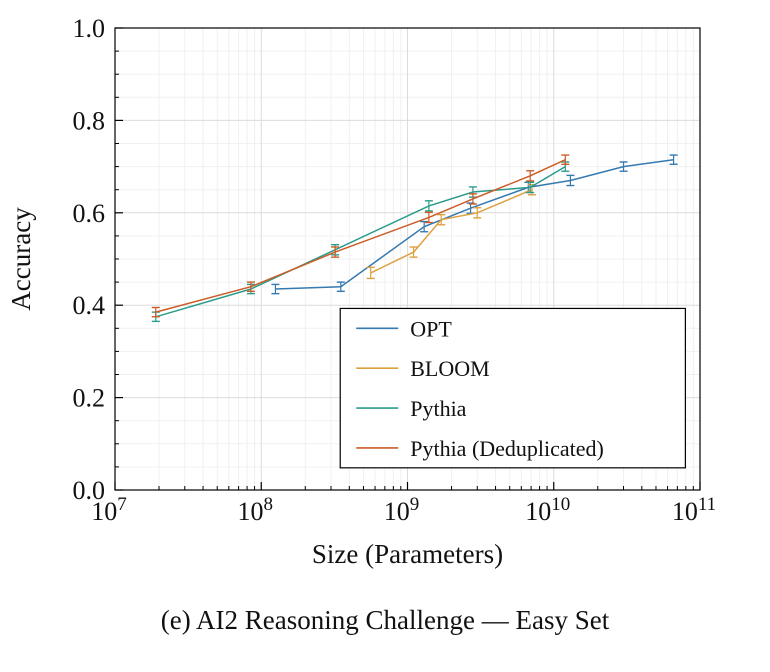  What do you see at coordinates (98, 259) in the screenshot?
I see `y-axis: 0.0 0.2 0.4 0.6 0.8 1.0` at bounding box center [98, 259].